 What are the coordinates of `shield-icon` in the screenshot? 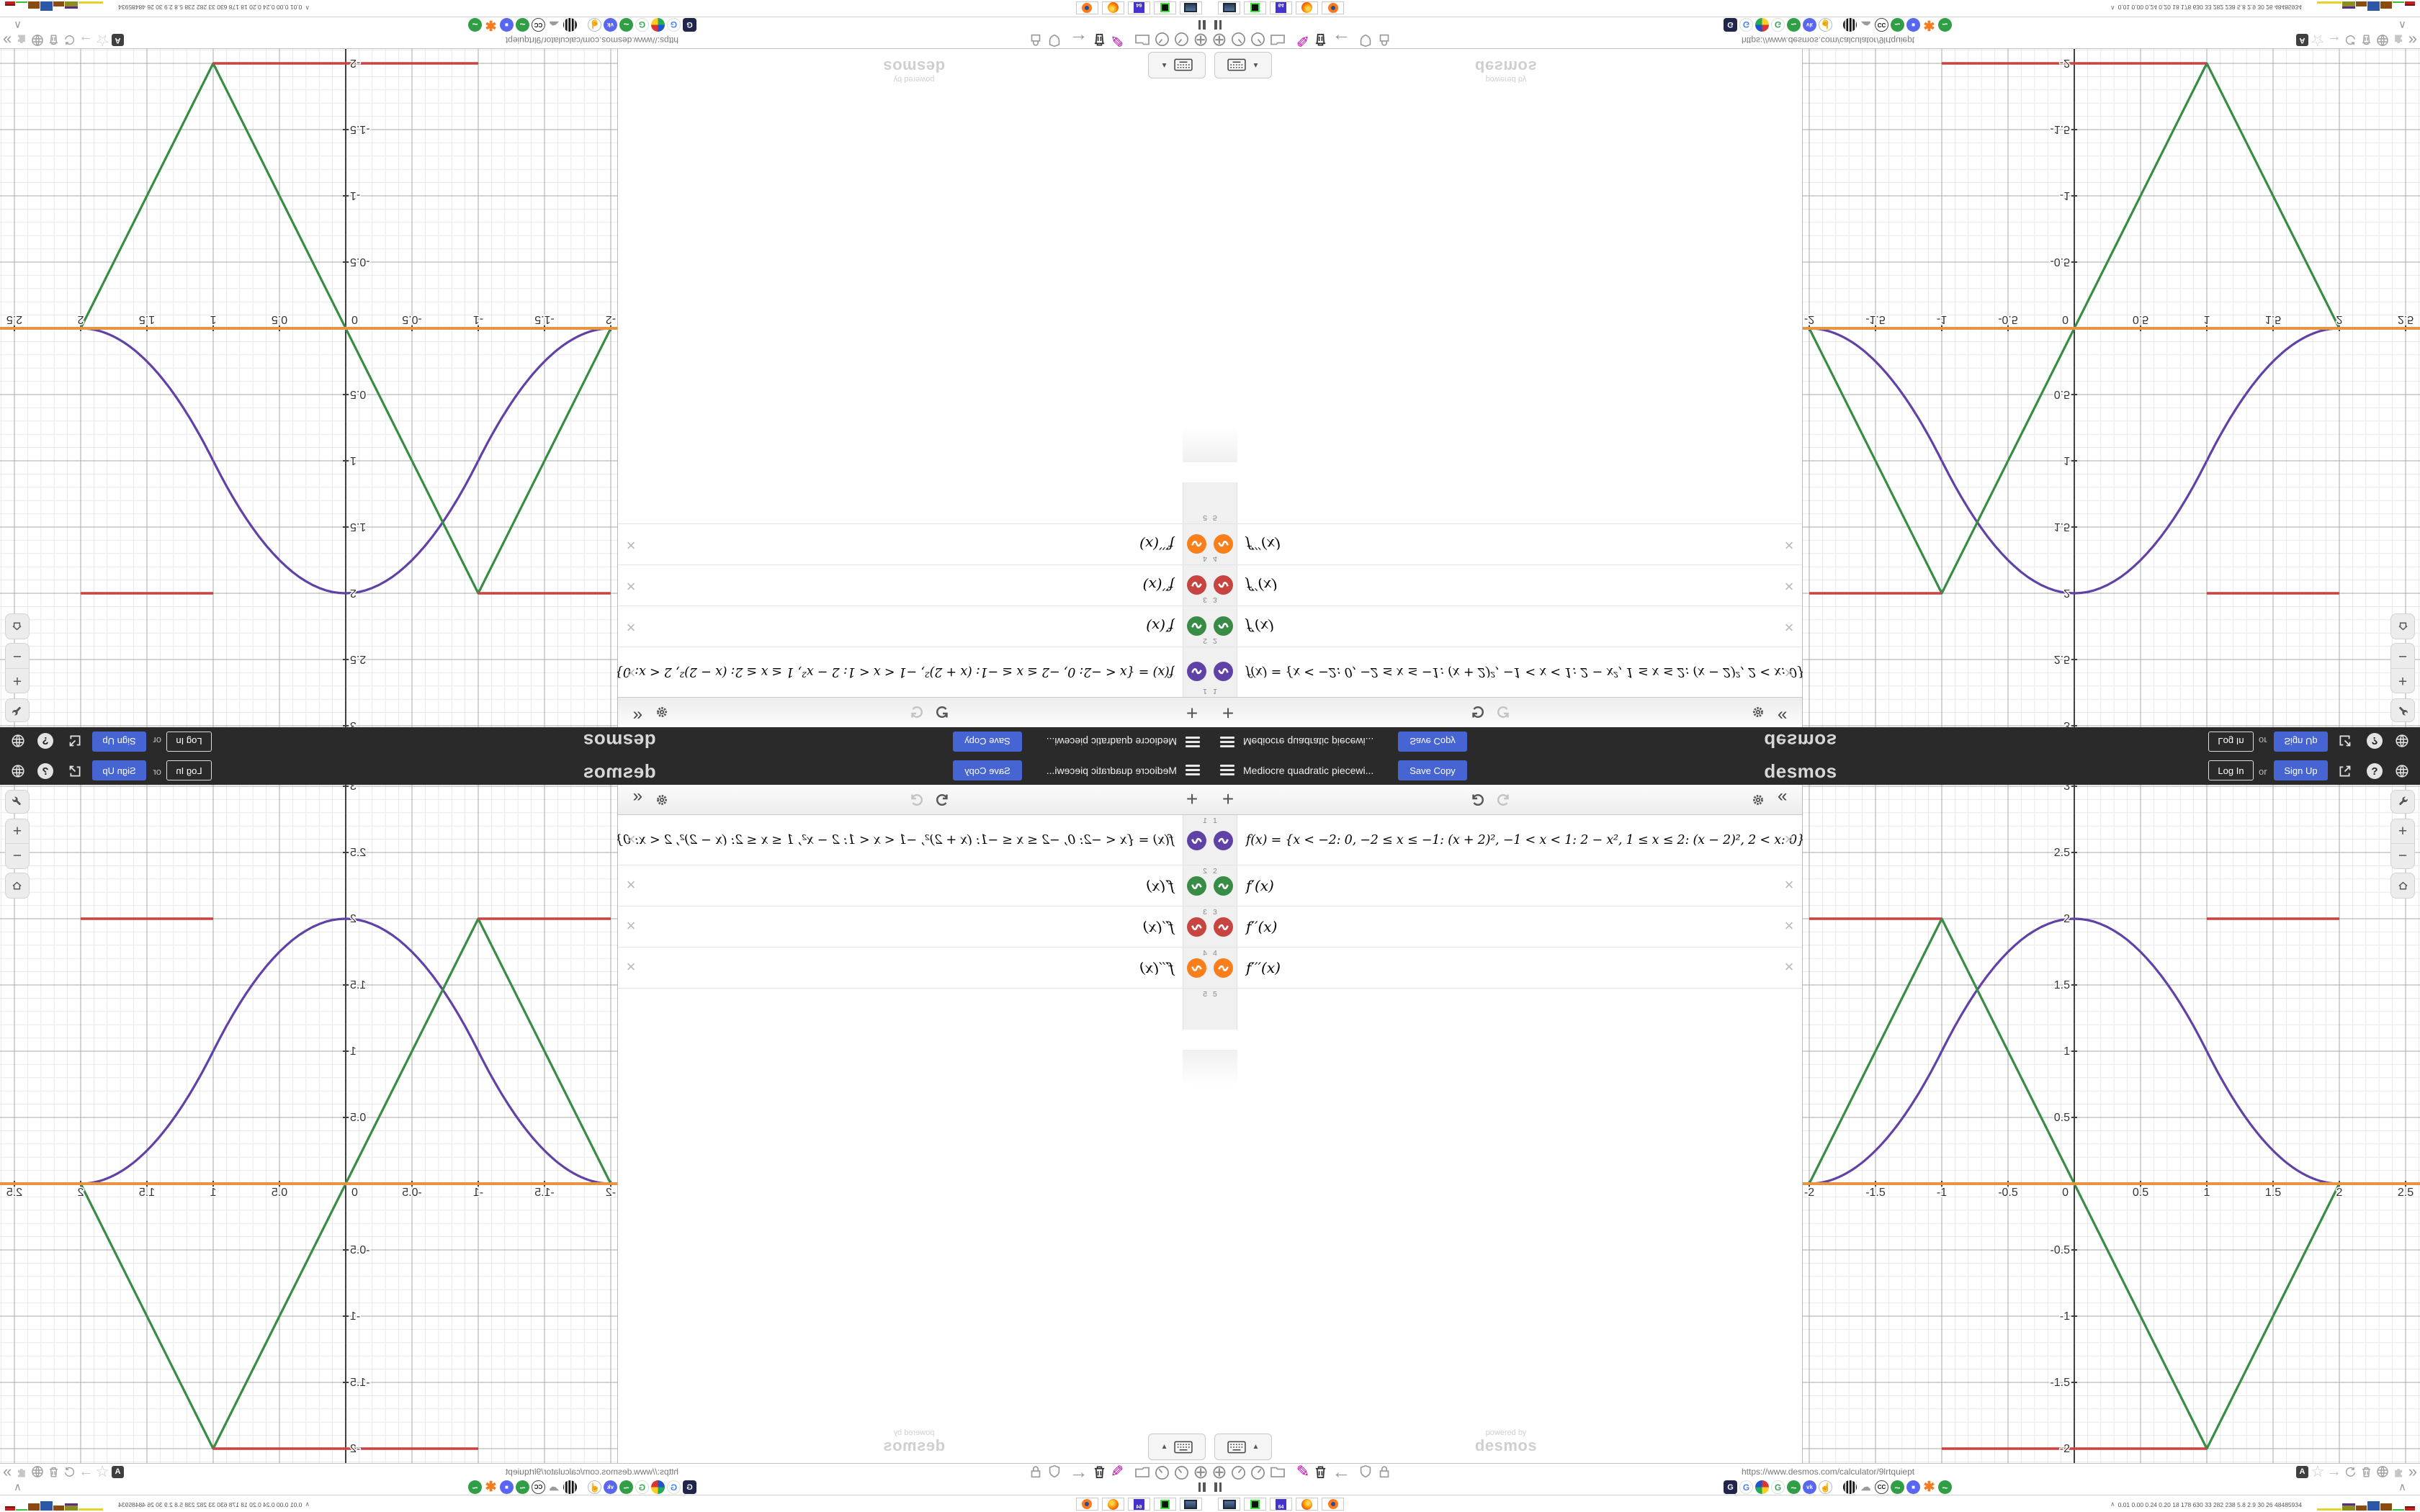 It's located at (1365, 40).